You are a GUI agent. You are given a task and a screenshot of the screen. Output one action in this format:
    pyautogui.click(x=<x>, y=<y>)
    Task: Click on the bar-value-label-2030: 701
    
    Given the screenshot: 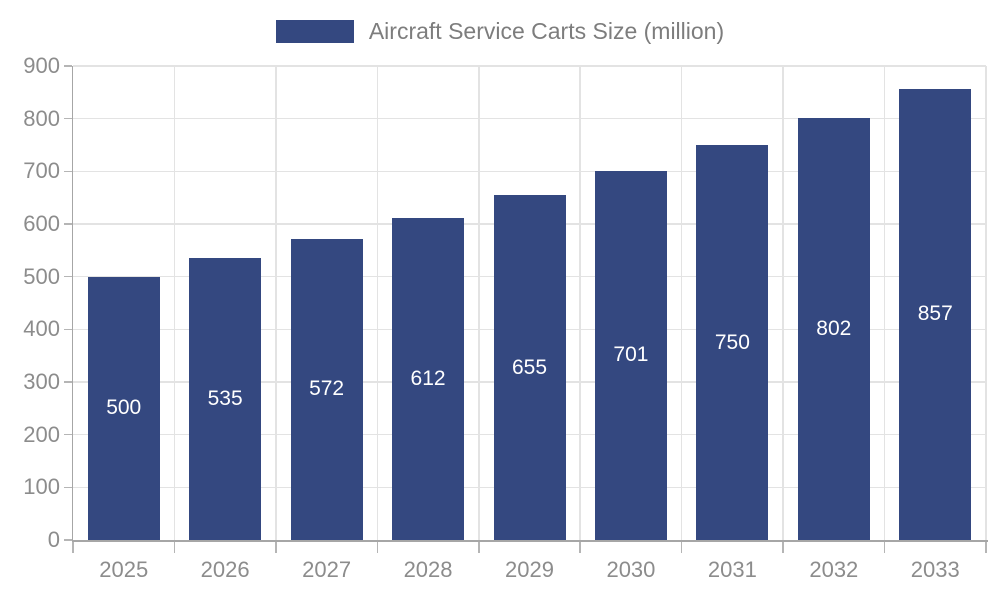 What is the action you would take?
    pyautogui.click(x=631, y=355)
    